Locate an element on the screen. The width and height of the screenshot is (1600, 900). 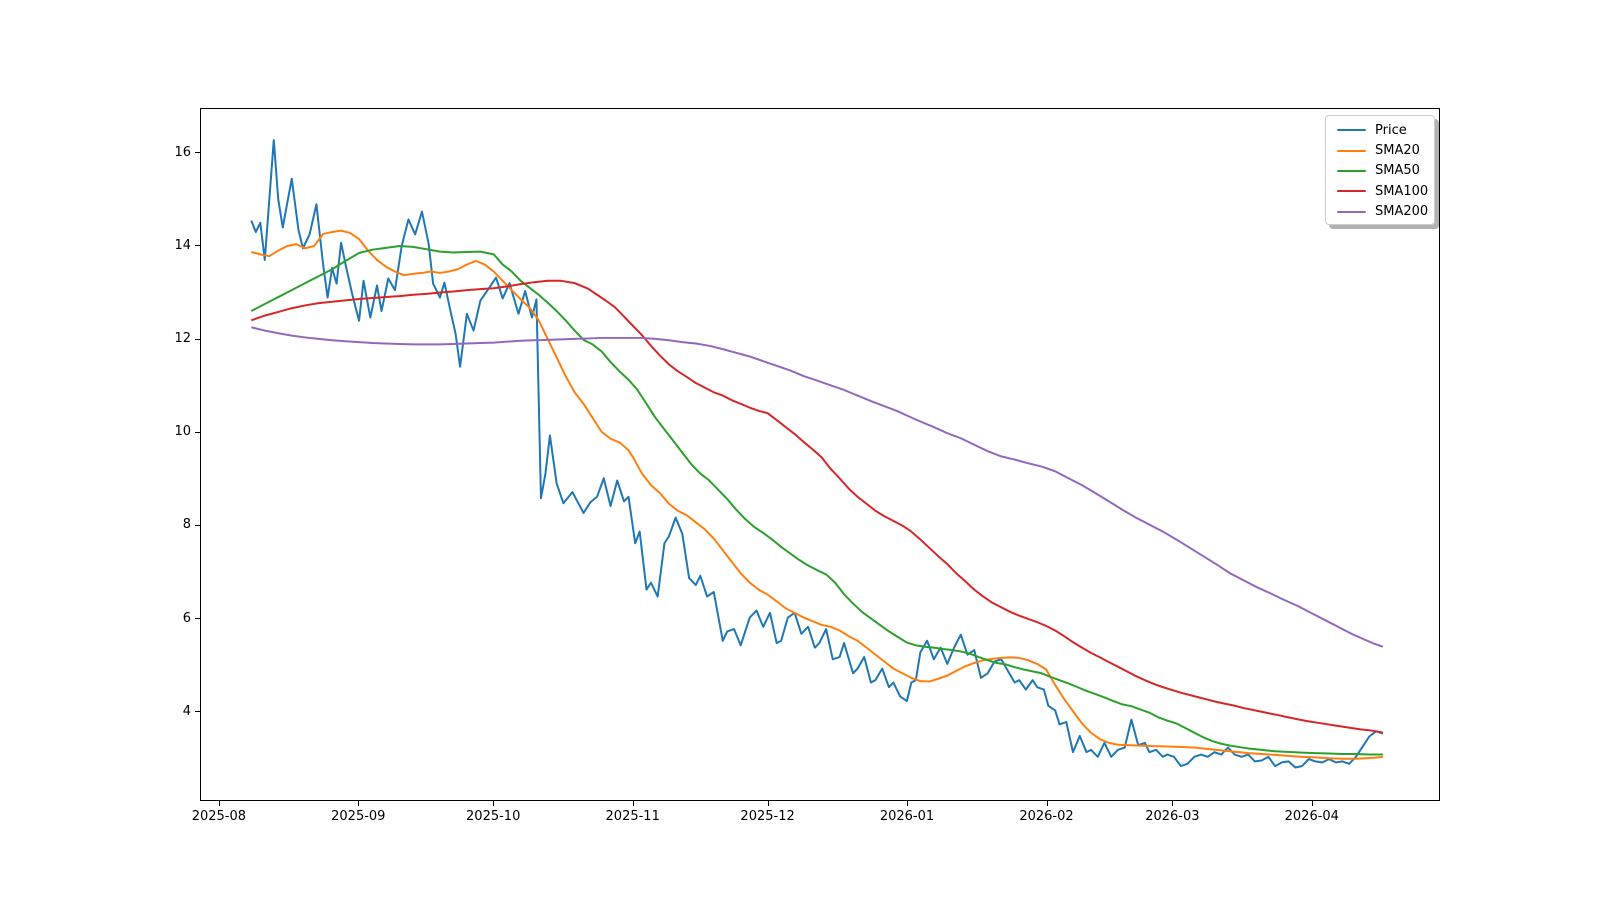
x-tick-label: 2026-02 is located at coordinates (1046, 816).